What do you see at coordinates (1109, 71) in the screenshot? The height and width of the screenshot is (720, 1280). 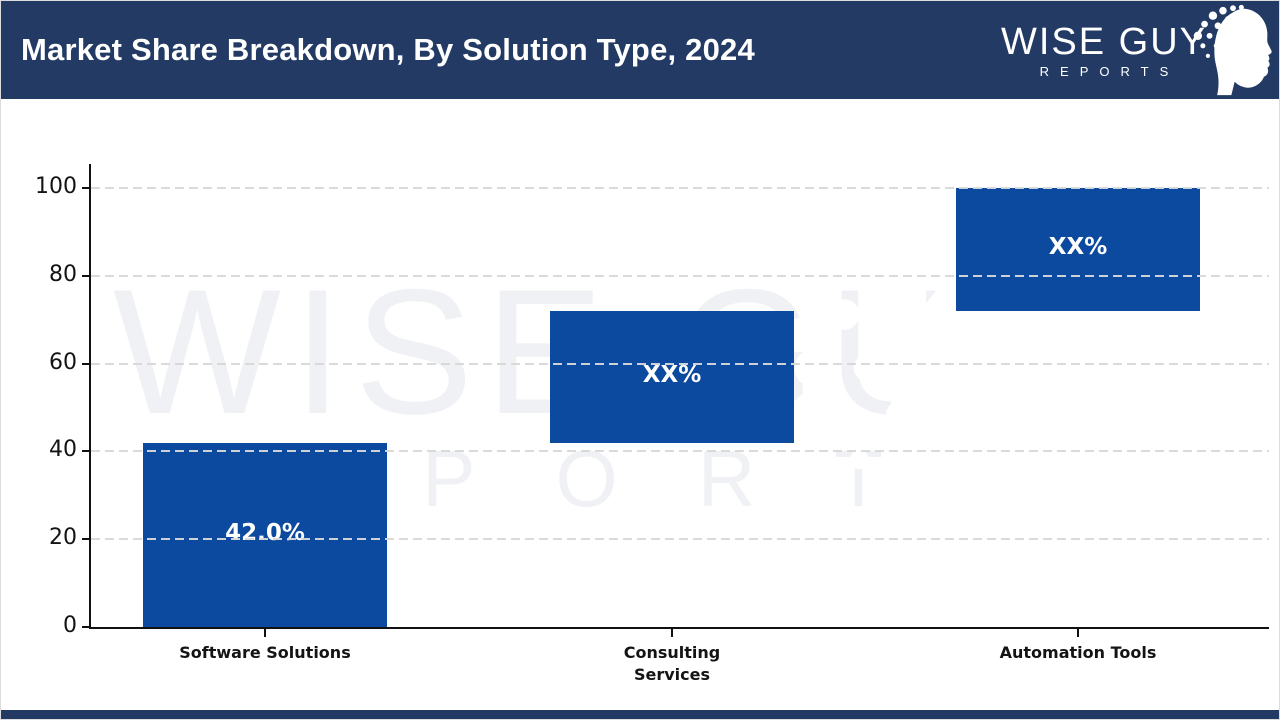 I see `logo-subtext: REPORTS` at bounding box center [1109, 71].